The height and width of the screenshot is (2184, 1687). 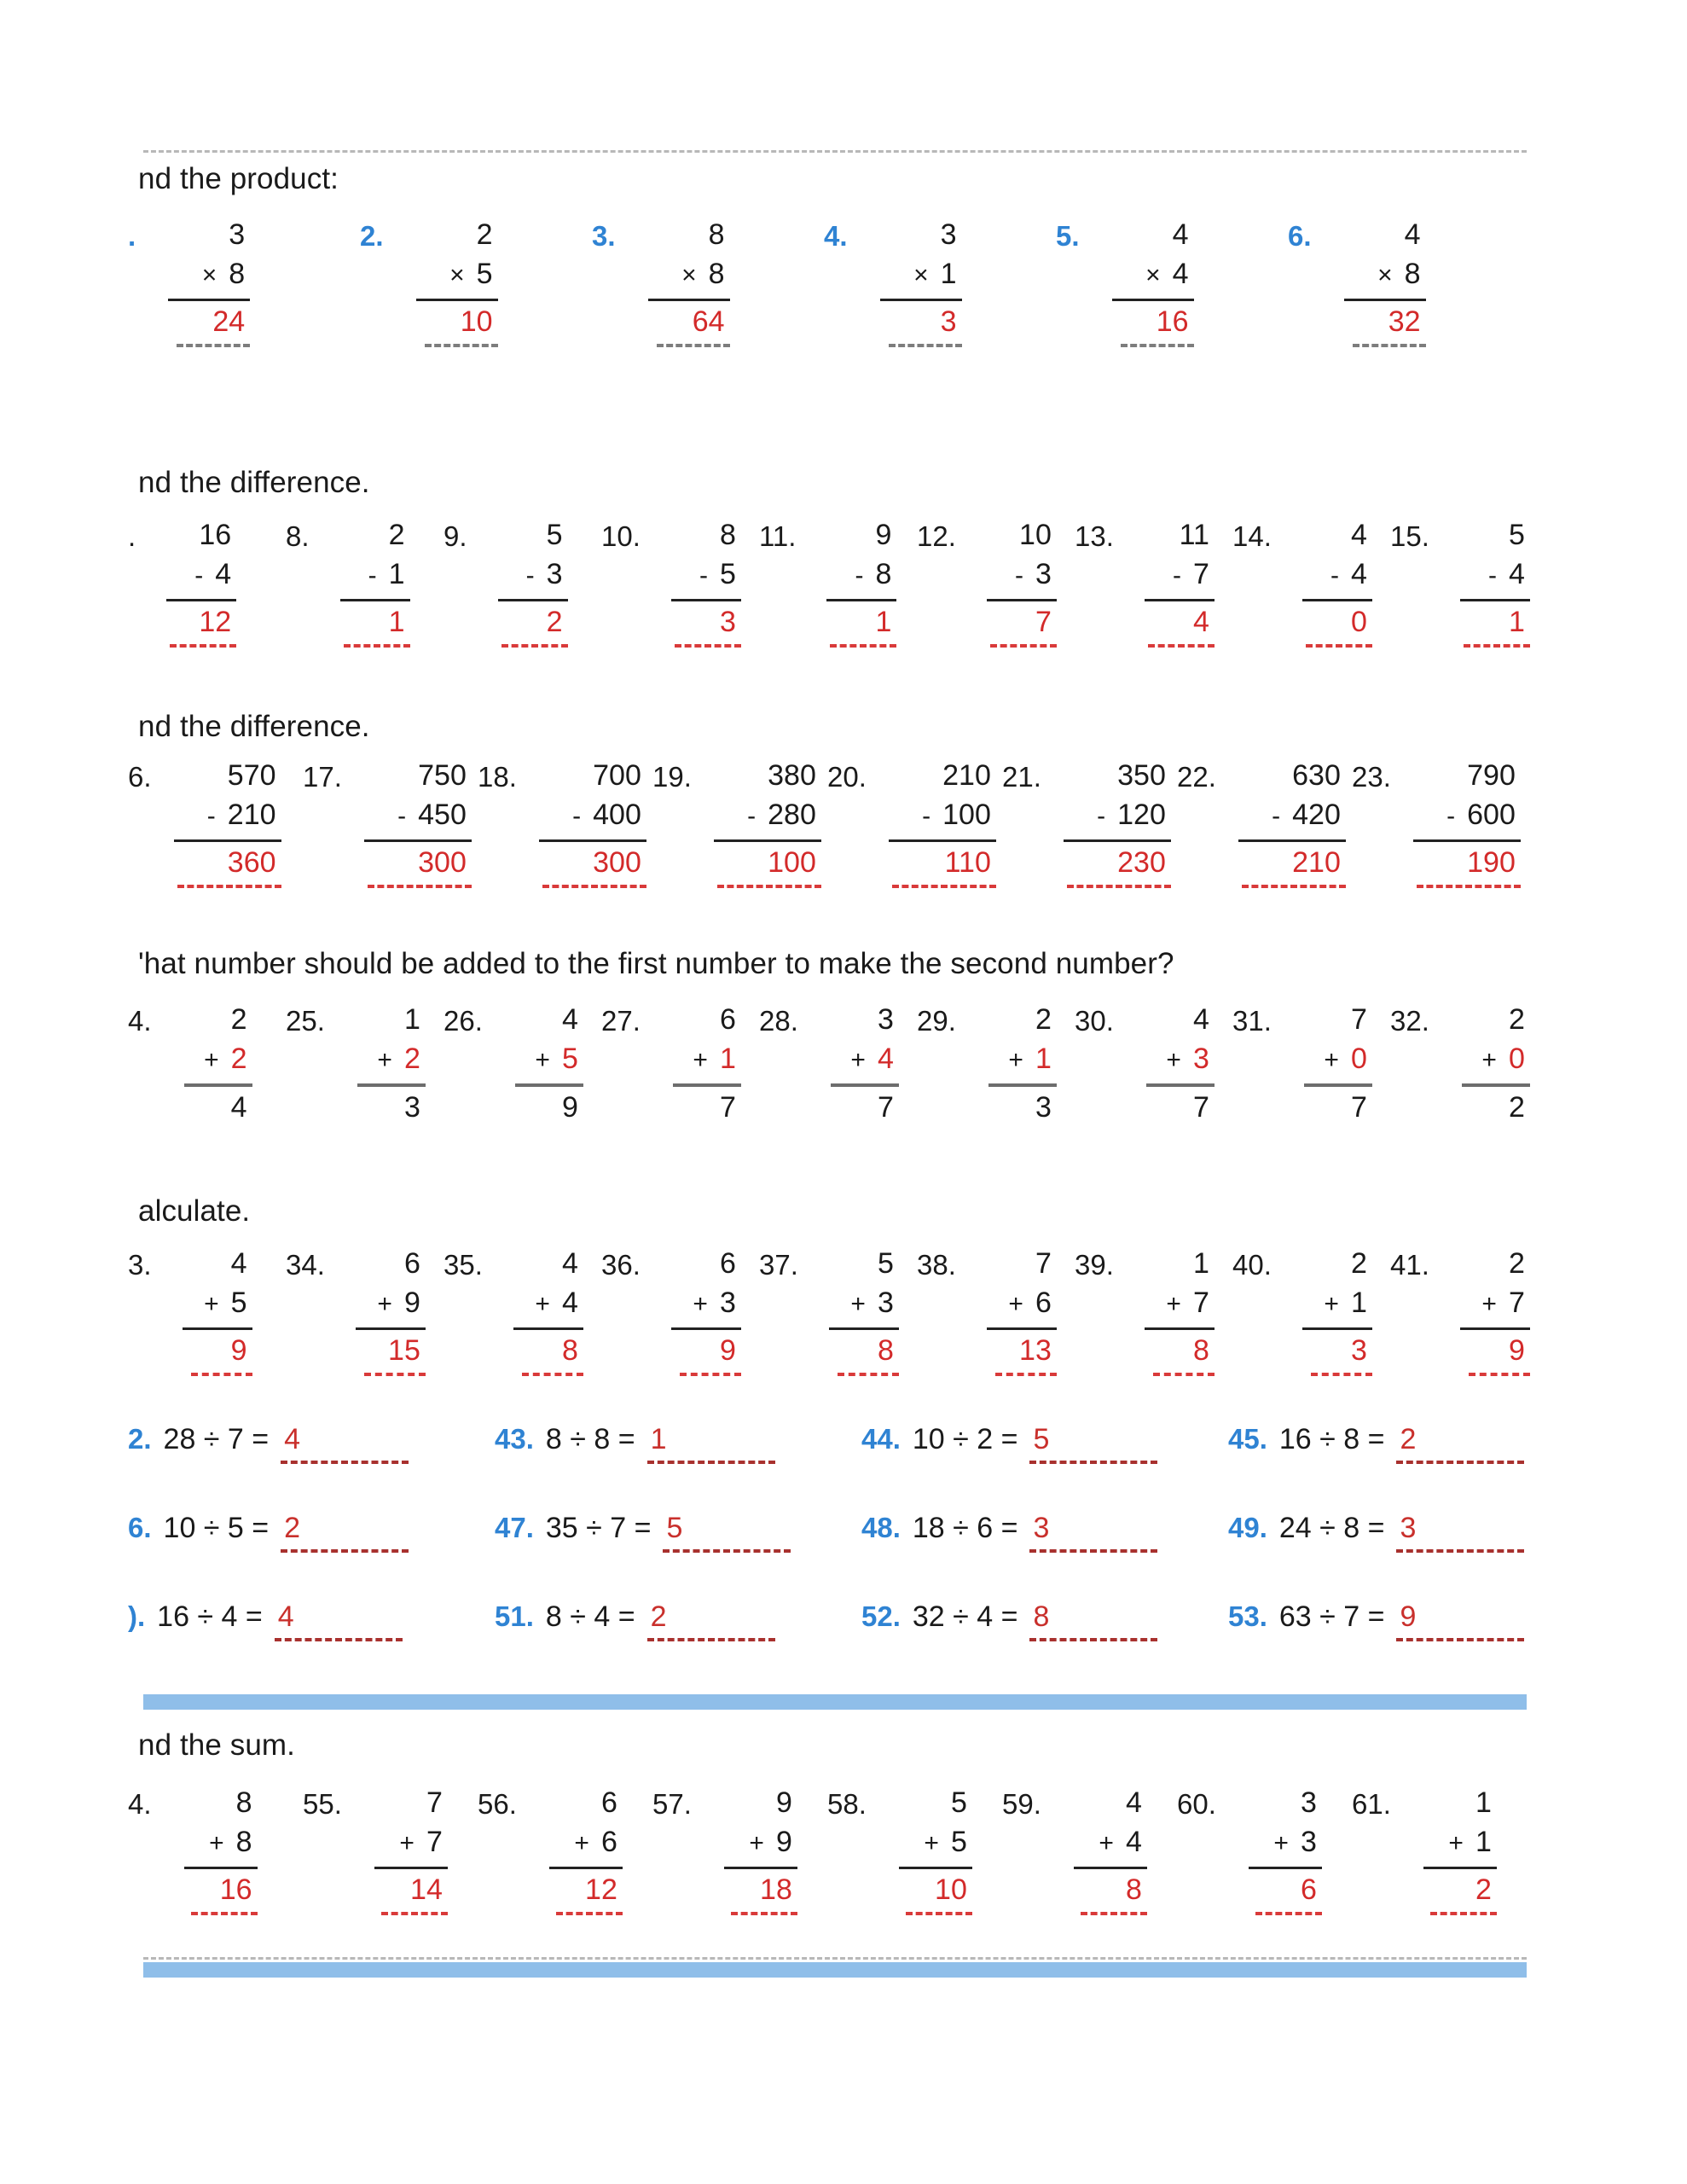 I want to click on problem-stack: 4 × 8 32, so click(x=1375, y=281).